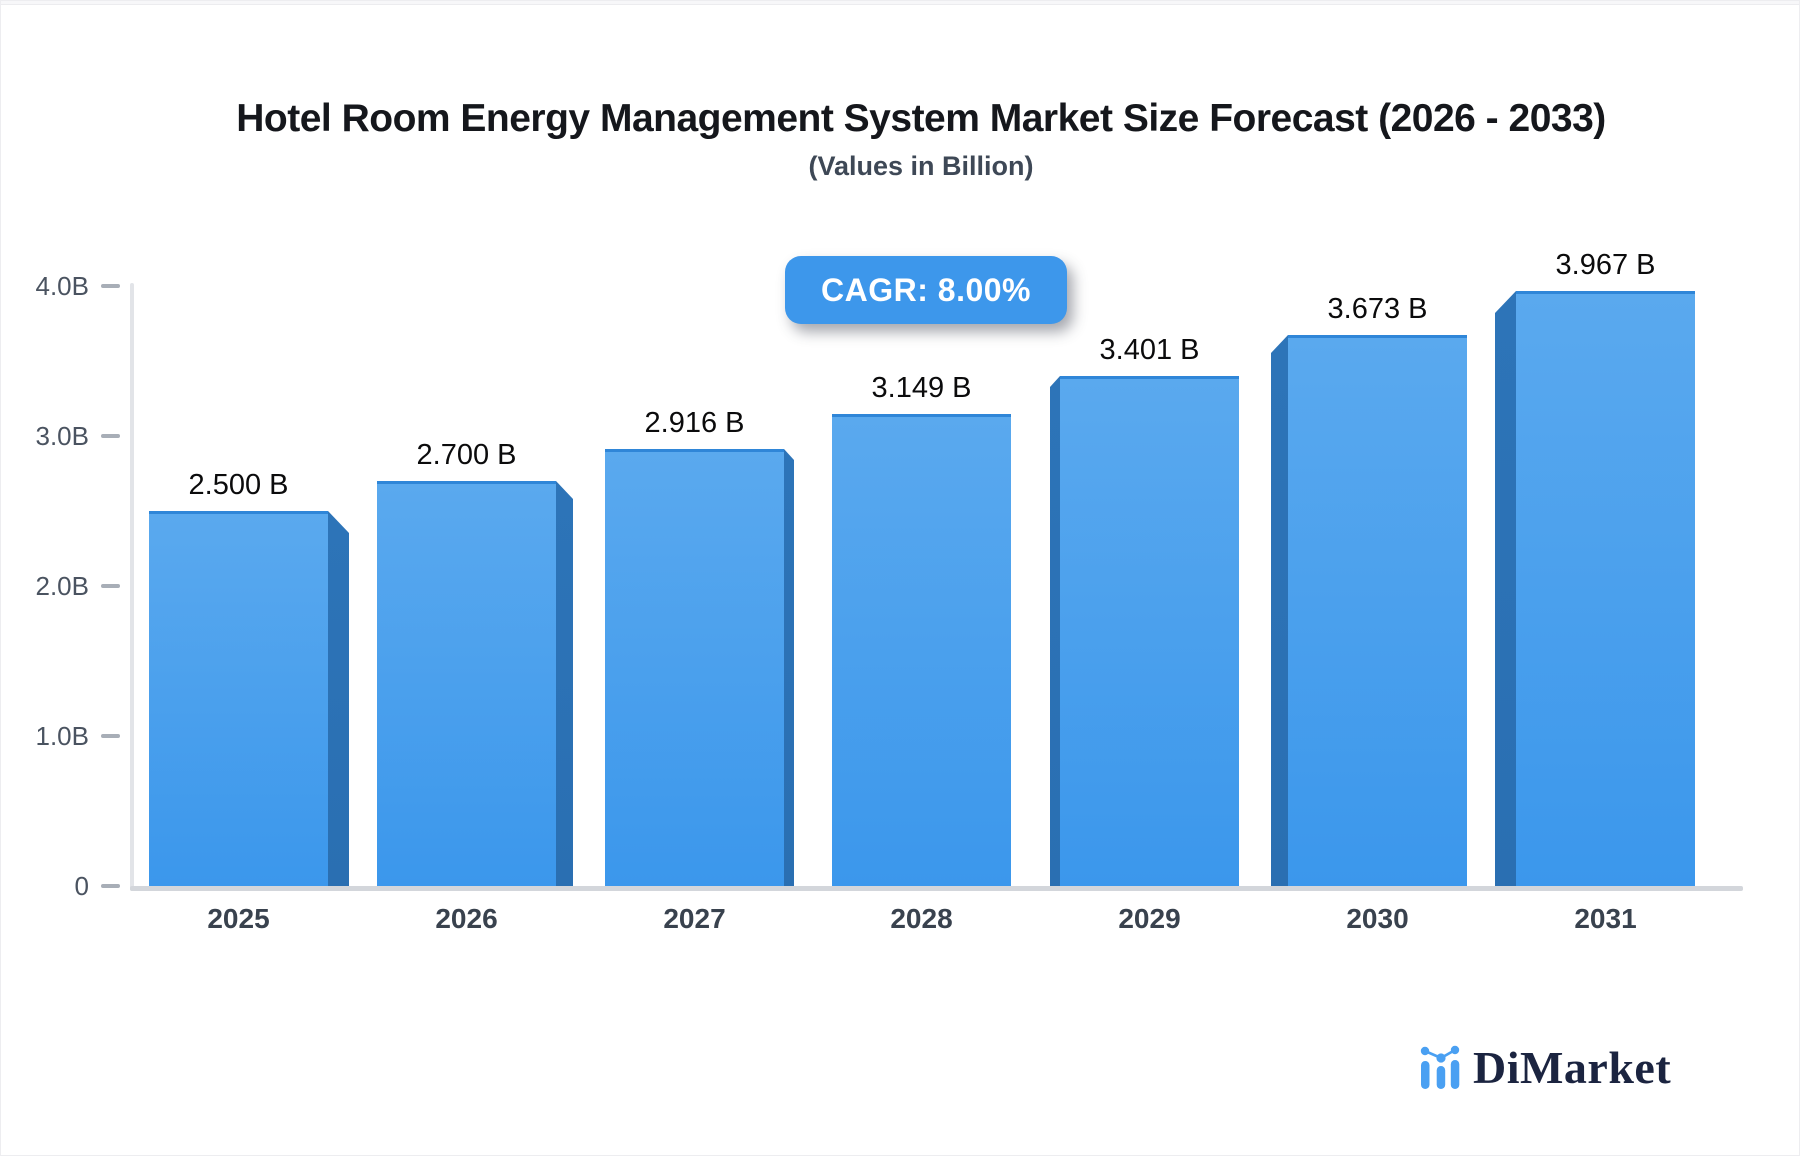 This screenshot has width=1800, height=1156. Describe the element at coordinates (1440, 1067) in the screenshot. I see `dimarket-logo-icon` at that location.